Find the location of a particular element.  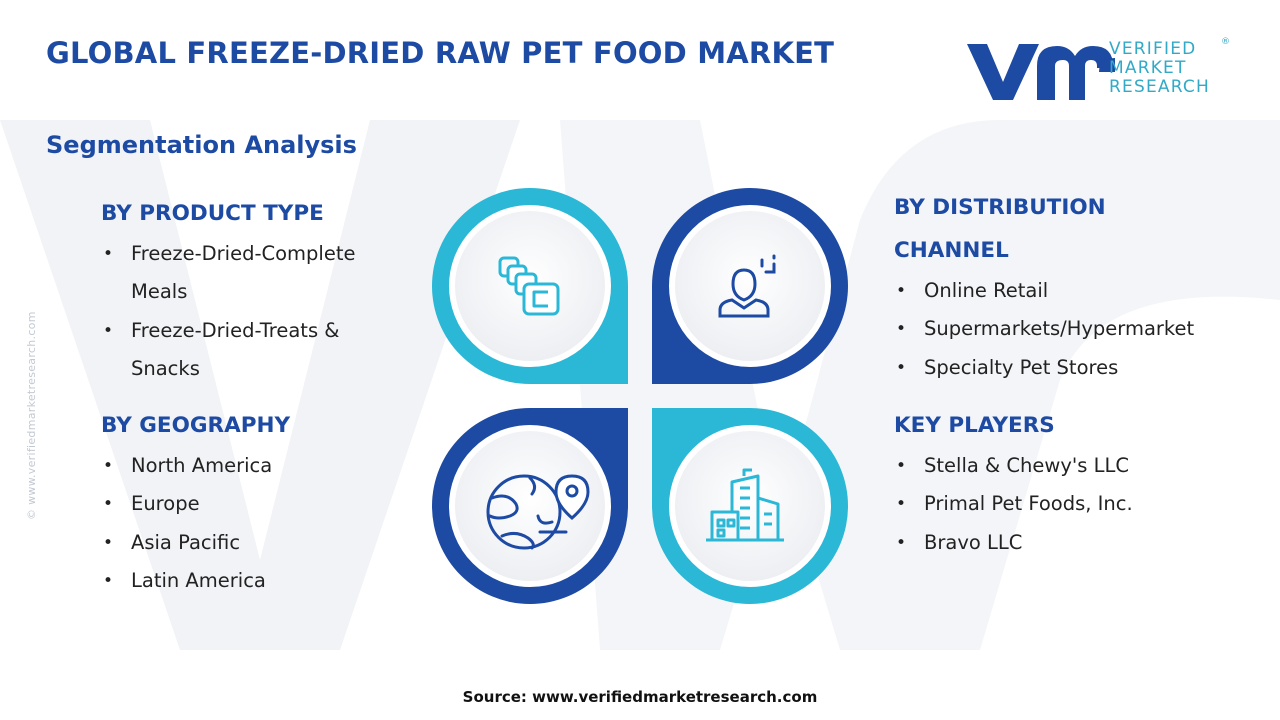

inner-circle-bottom-right is located at coordinates (750, 506).